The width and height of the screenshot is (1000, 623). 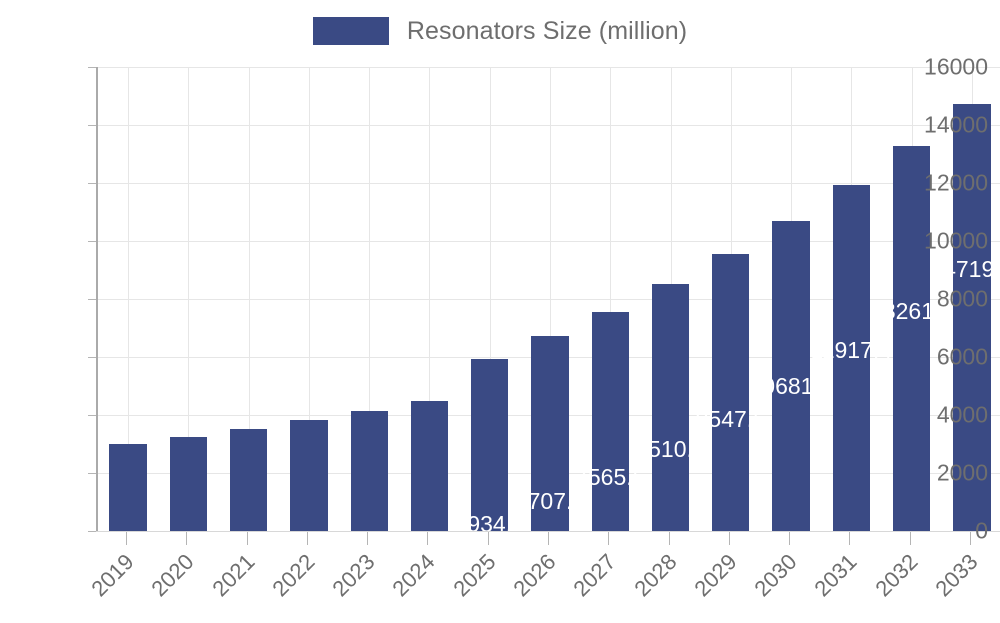 I want to click on y-tick-label: 2000, so click(x=962, y=472).